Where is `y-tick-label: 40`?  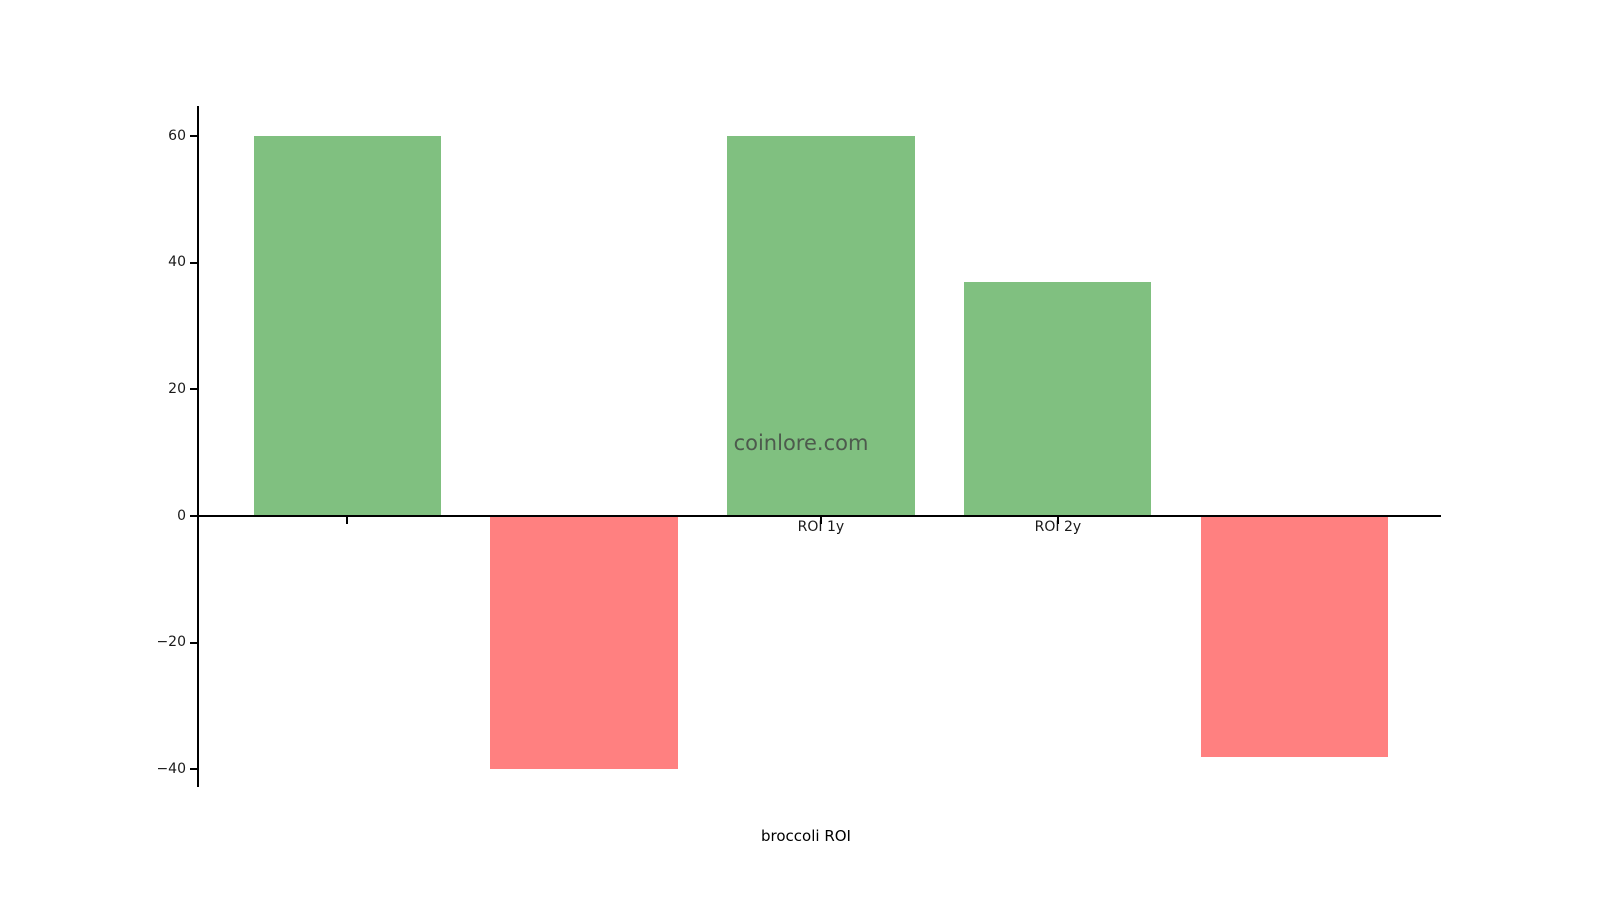 y-tick-label: 40 is located at coordinates (177, 262).